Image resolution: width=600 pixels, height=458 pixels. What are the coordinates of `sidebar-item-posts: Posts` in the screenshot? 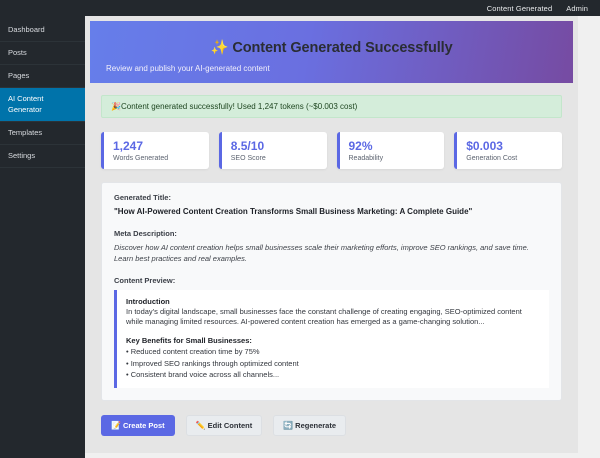 It's located at (42, 54).